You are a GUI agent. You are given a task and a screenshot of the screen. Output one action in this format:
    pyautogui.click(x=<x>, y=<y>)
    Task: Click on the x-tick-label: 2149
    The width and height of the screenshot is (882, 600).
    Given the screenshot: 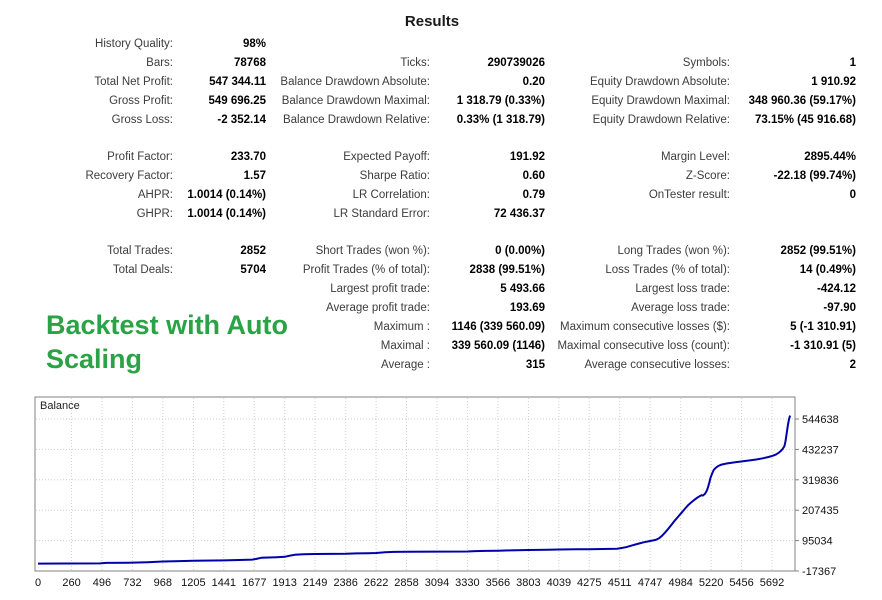 What is the action you would take?
    pyautogui.click(x=315, y=583)
    